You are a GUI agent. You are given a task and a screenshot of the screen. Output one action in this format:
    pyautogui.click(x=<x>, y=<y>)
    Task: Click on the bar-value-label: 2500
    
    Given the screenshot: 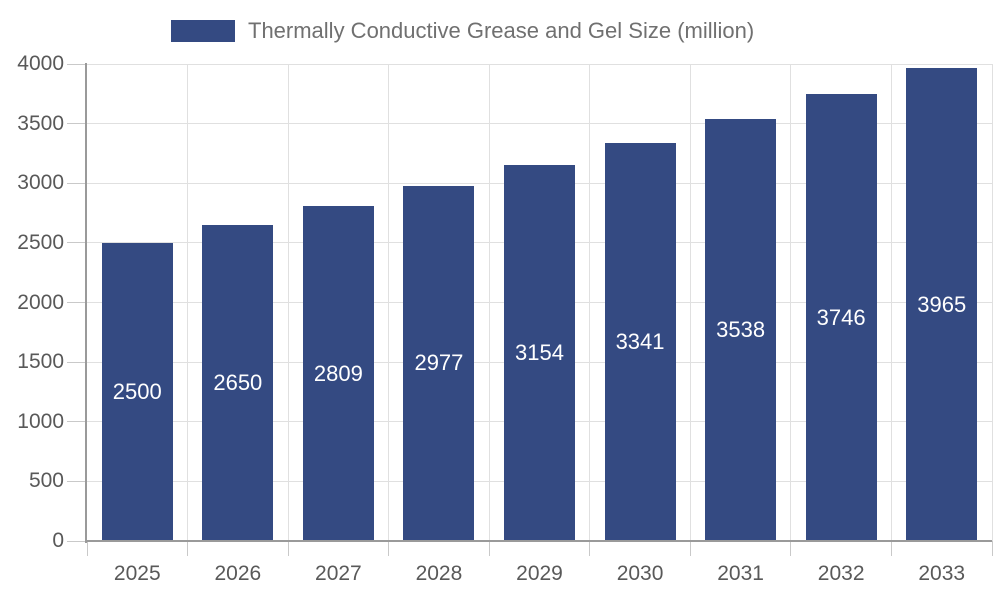 What is the action you would take?
    pyautogui.click(x=137, y=391)
    